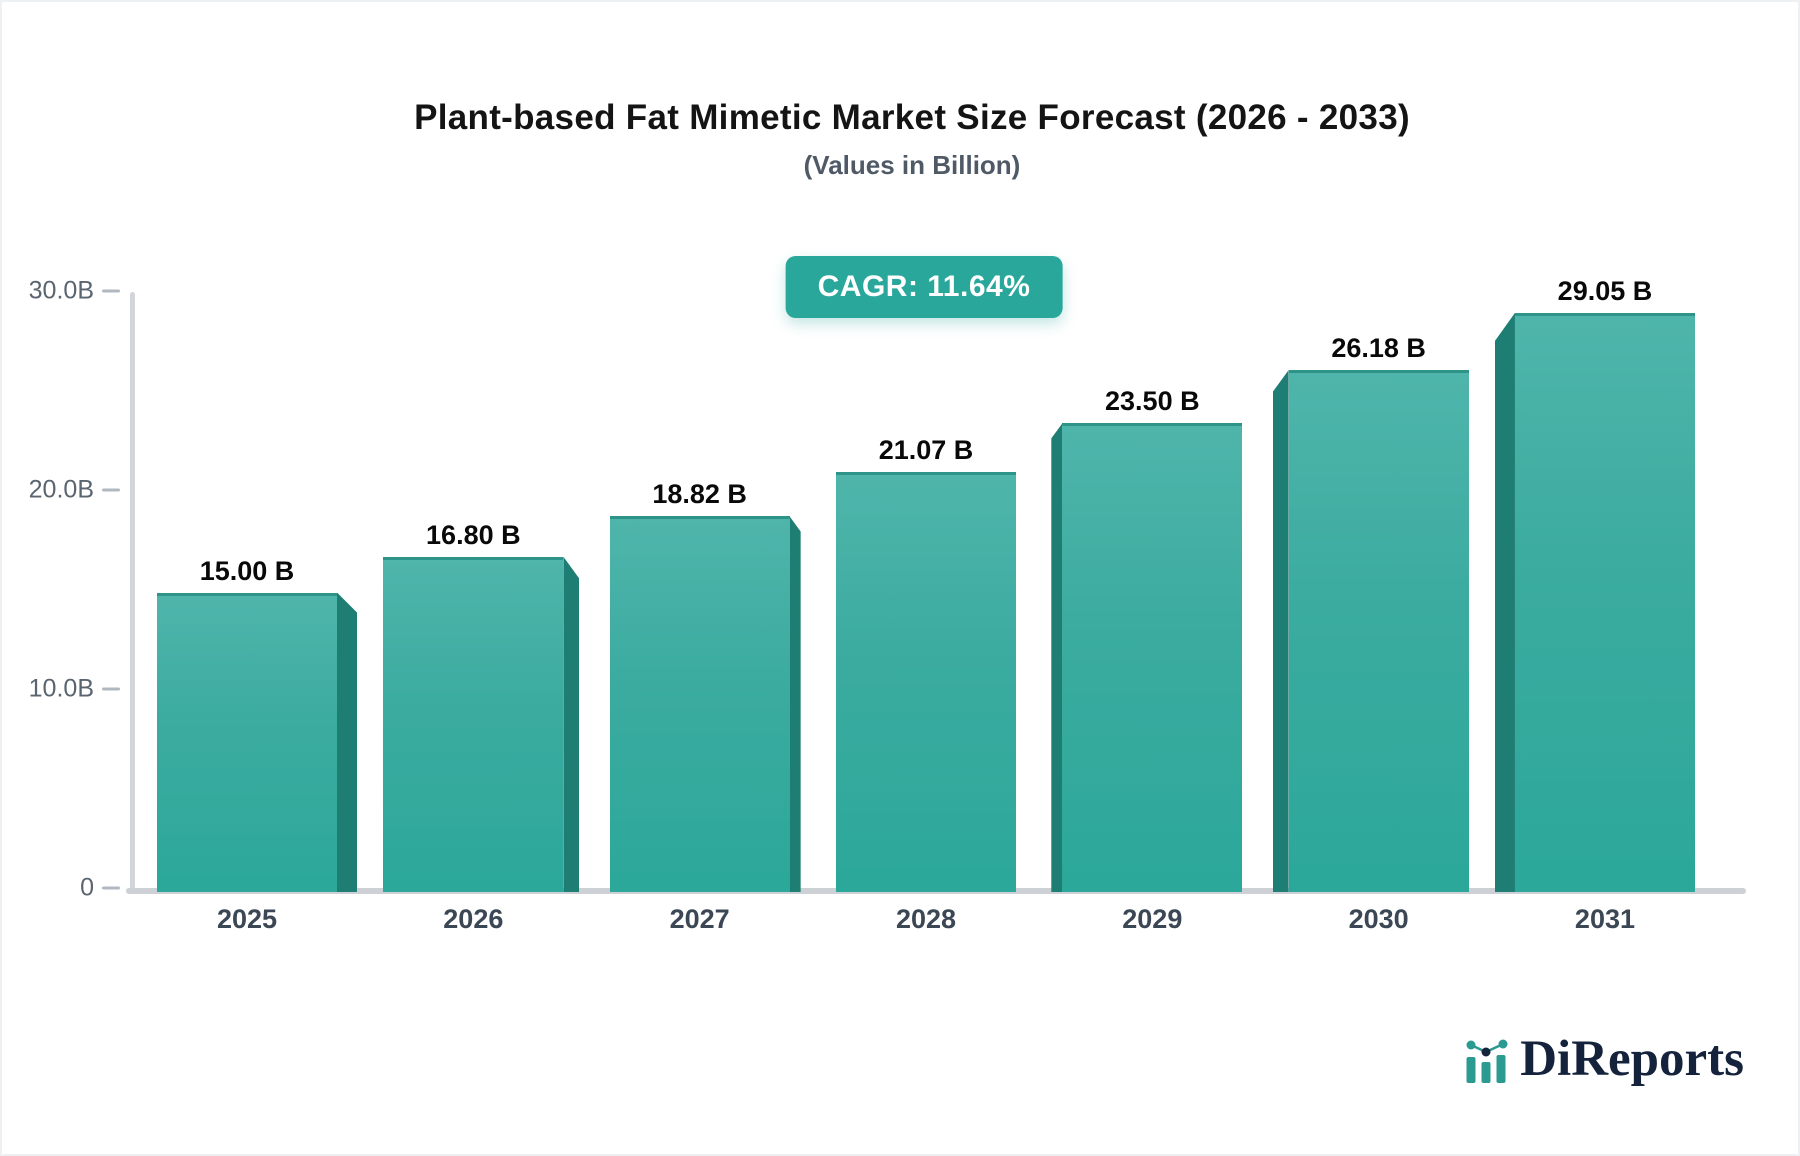 The image size is (1800, 1156). What do you see at coordinates (1152, 919) in the screenshot?
I see `x-tick-label-2029: 2029` at bounding box center [1152, 919].